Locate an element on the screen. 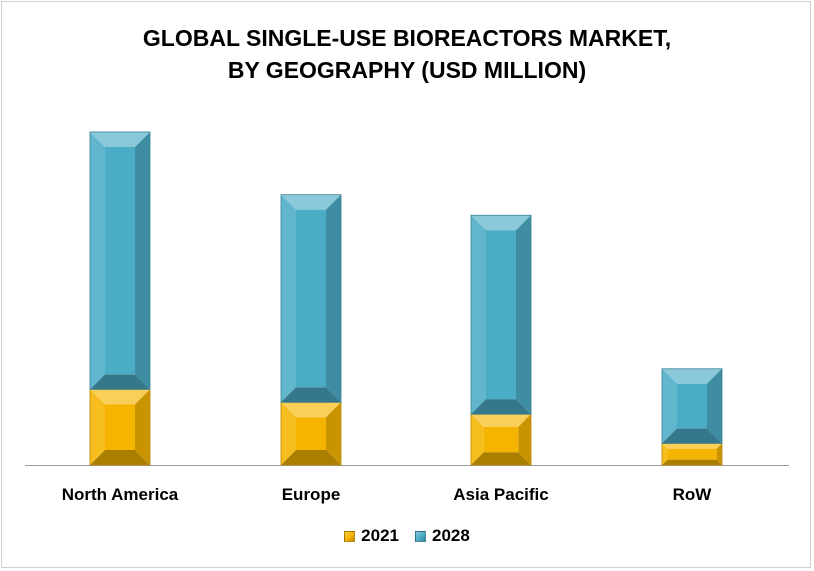 This screenshot has height=571, width=814. legend-label-2028: 2028 is located at coordinates (451, 535).